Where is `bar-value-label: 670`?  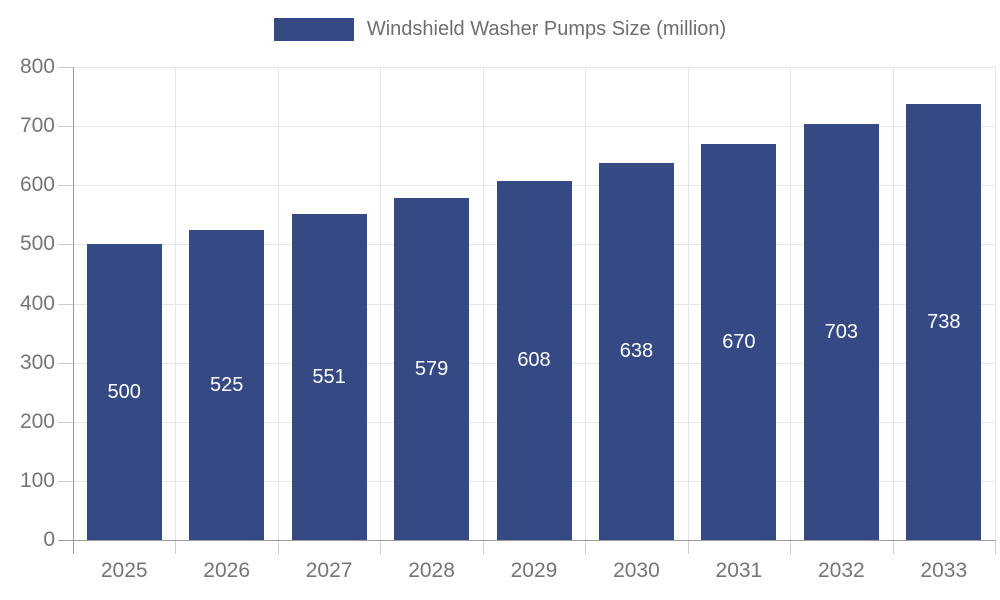 bar-value-label: 670 is located at coordinates (739, 341).